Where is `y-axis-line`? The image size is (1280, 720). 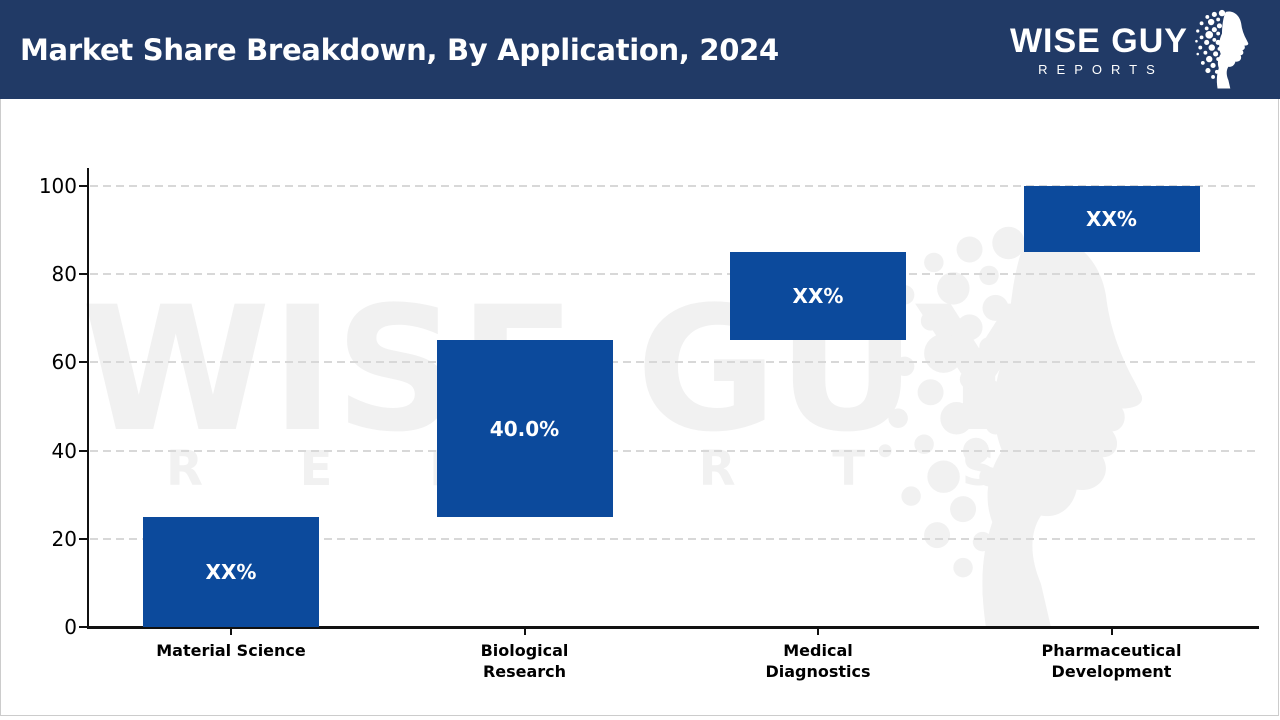 y-axis-line is located at coordinates (88, 398).